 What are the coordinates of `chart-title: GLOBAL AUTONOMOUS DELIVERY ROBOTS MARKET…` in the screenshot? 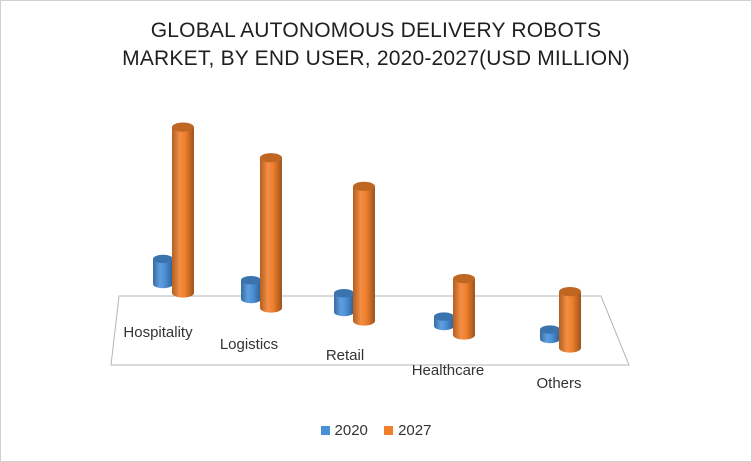 It's located at (376, 45).